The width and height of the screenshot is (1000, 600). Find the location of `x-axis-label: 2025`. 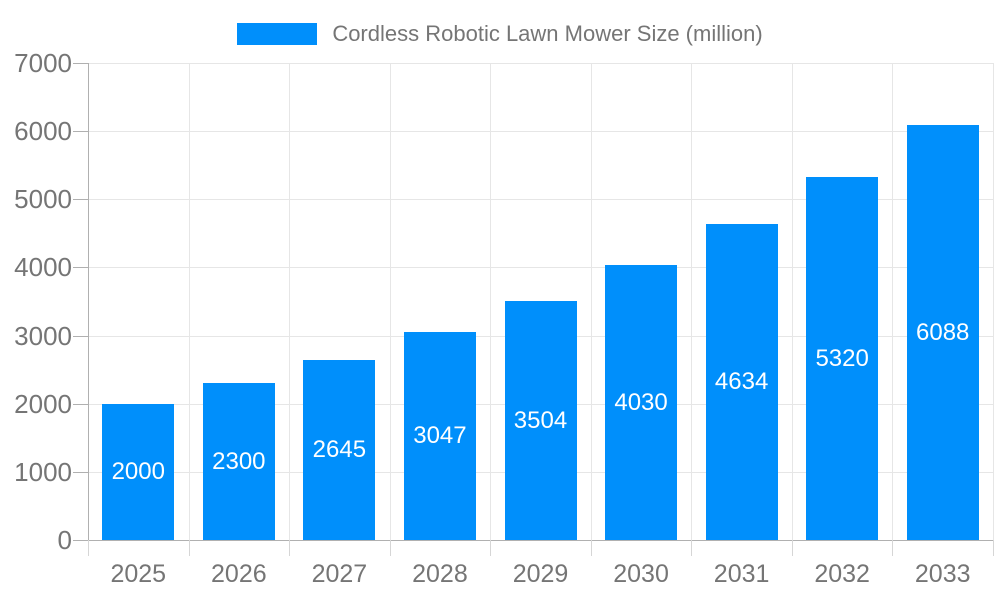

x-axis-label: 2025 is located at coordinates (138, 574).